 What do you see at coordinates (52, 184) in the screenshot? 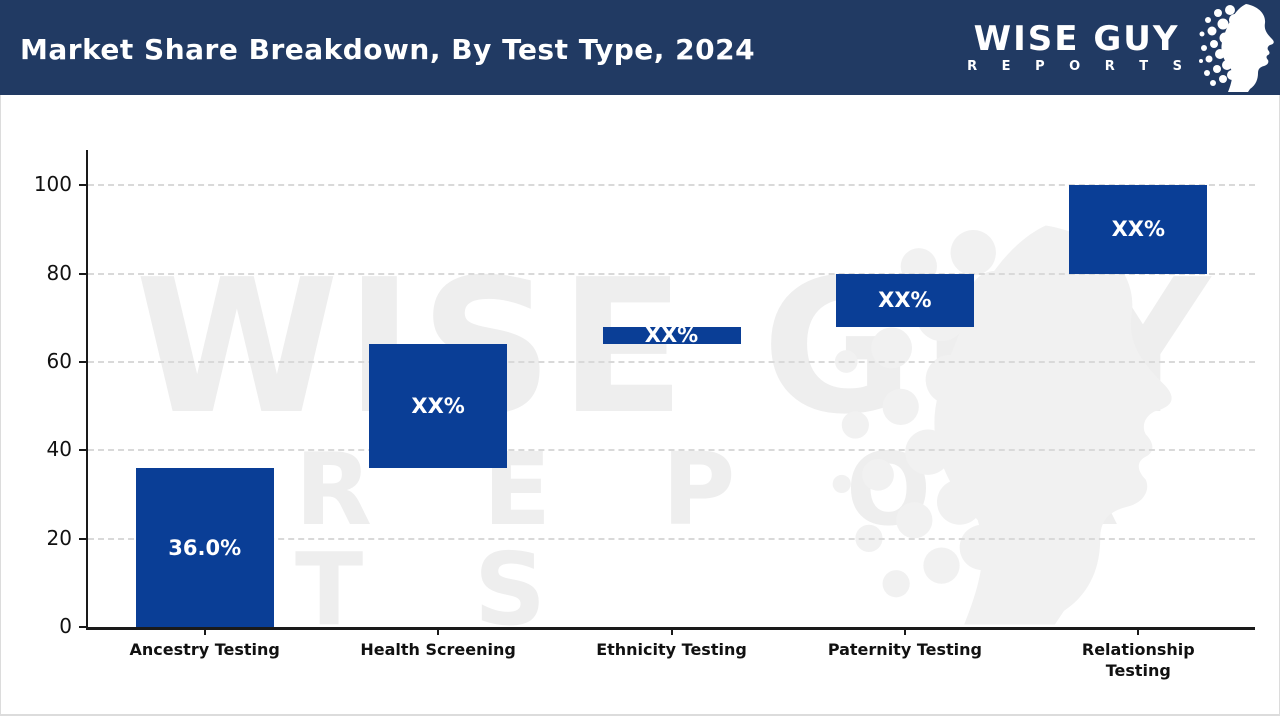
I see `y-tick-label: 100` at bounding box center [52, 184].